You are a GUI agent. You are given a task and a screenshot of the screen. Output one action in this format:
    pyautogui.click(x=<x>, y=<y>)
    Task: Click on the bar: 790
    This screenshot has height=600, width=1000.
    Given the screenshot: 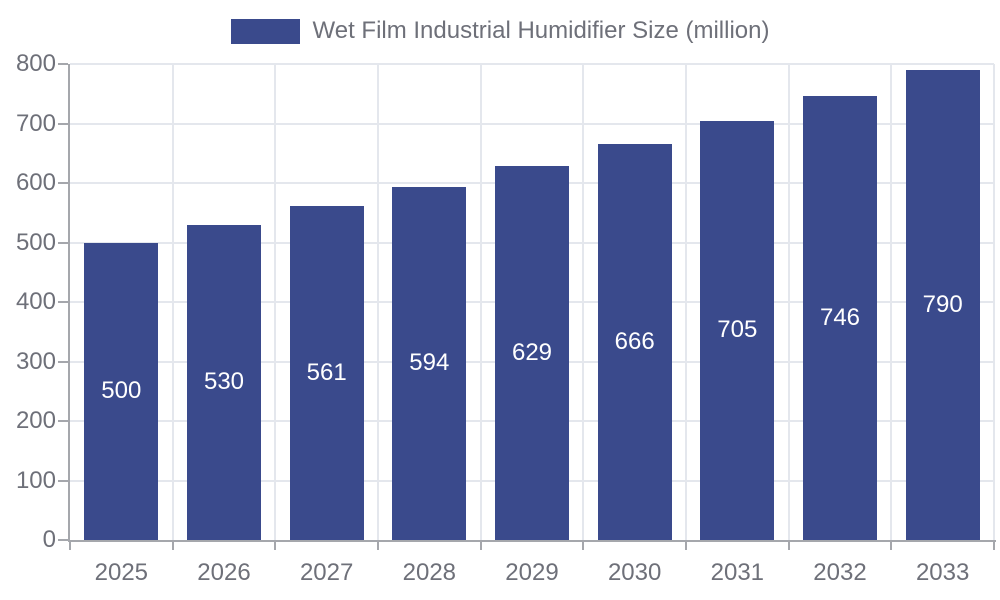 What is the action you would take?
    pyautogui.click(x=942, y=304)
    